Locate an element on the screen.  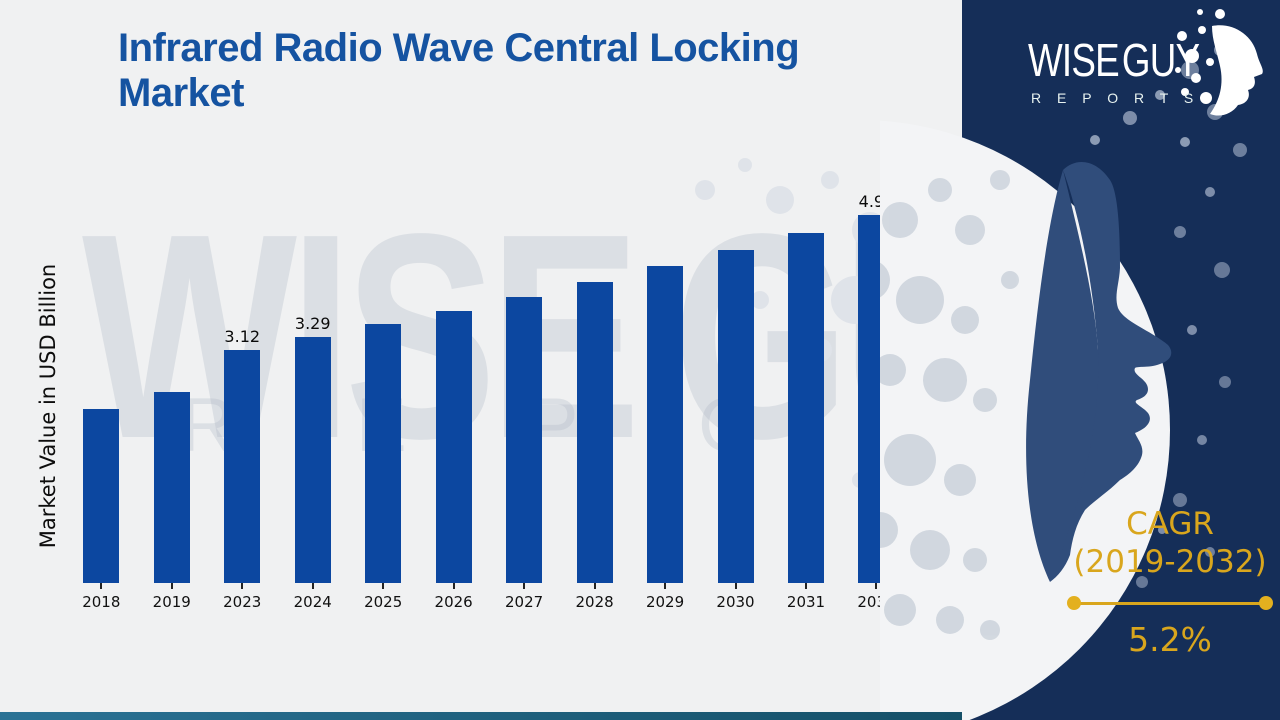
x-tick-2027 is located at coordinates (524, 586).